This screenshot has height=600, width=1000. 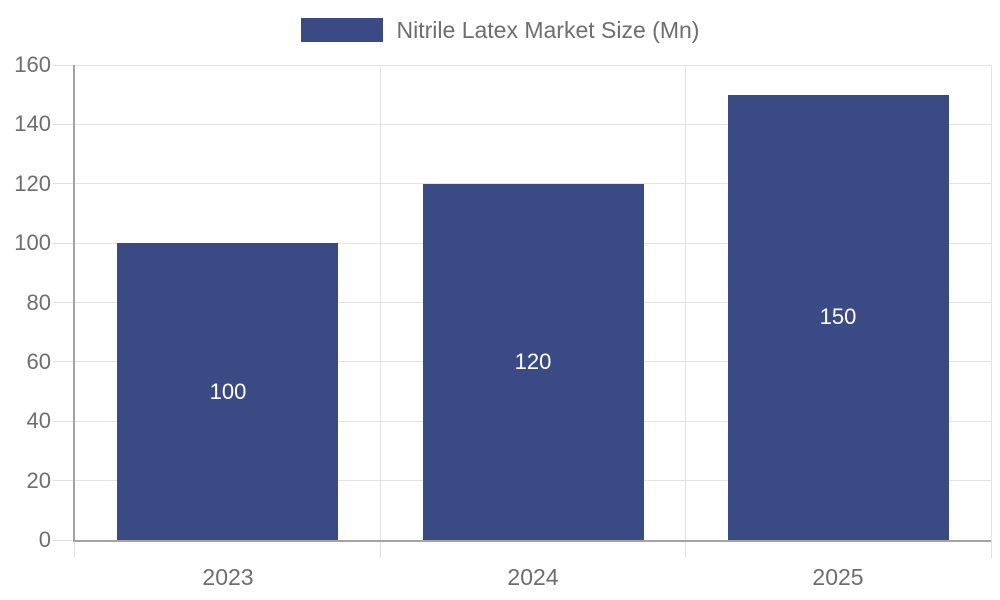 I want to click on x-tick-label: 2024, so click(x=533, y=577).